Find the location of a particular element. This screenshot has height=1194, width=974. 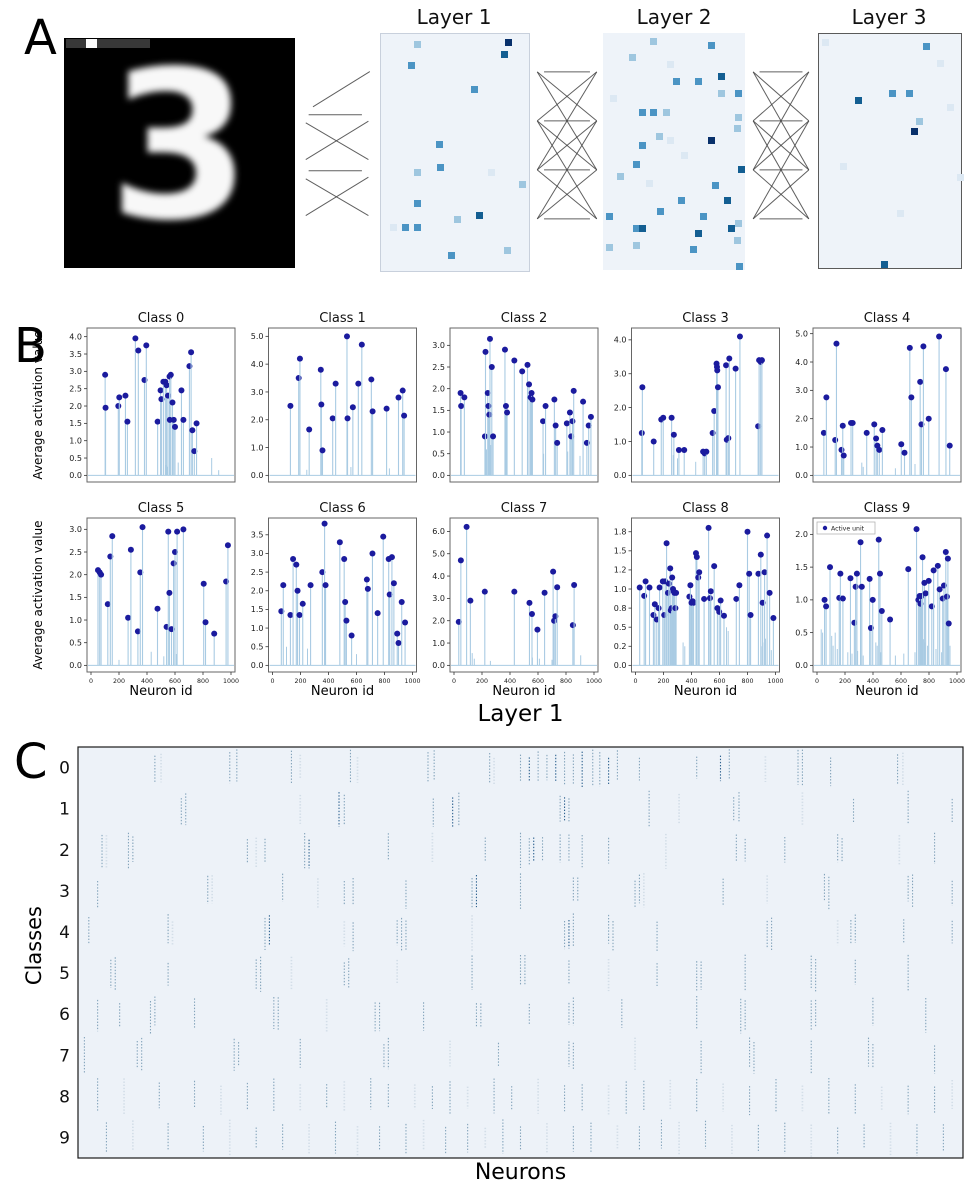

legend: Active unit is located at coordinates (846, 528).